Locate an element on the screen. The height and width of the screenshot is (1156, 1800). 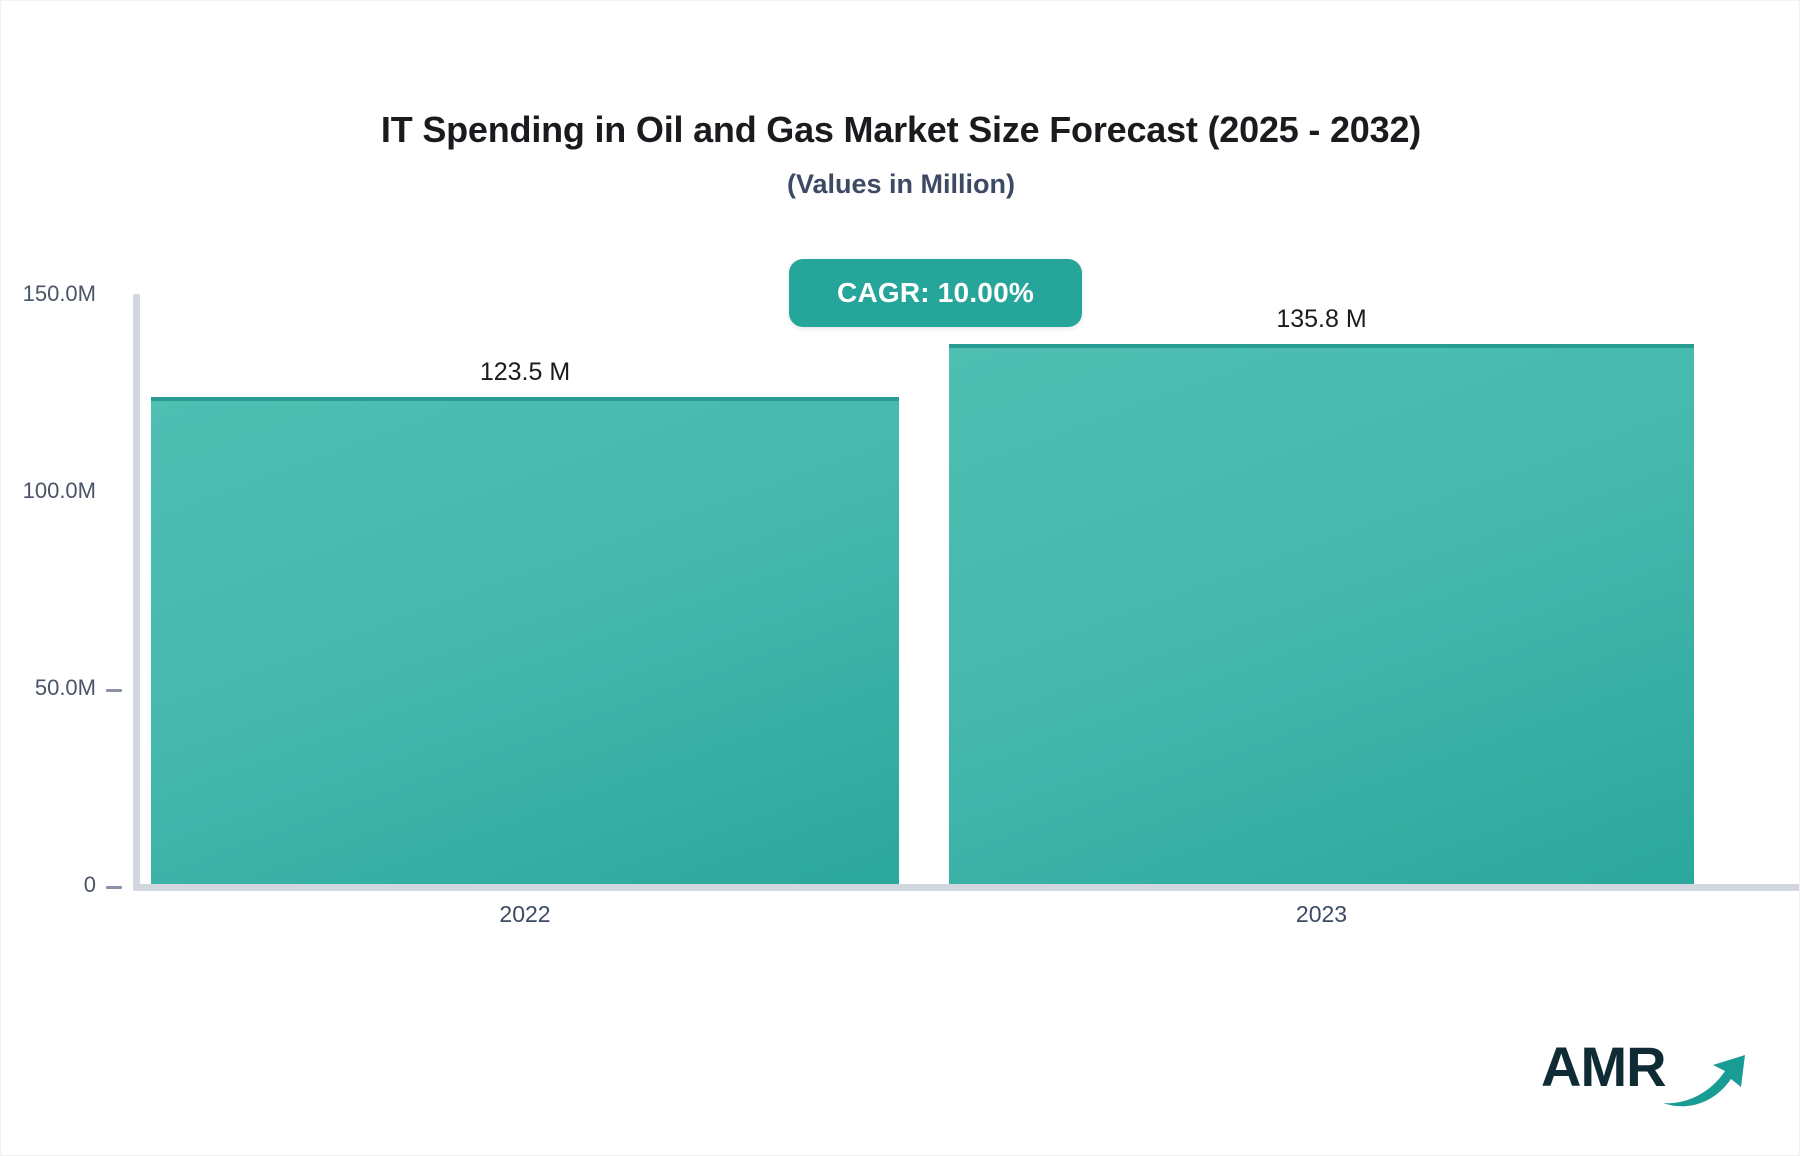
y-tick-label: 150.0M is located at coordinates (59, 293).